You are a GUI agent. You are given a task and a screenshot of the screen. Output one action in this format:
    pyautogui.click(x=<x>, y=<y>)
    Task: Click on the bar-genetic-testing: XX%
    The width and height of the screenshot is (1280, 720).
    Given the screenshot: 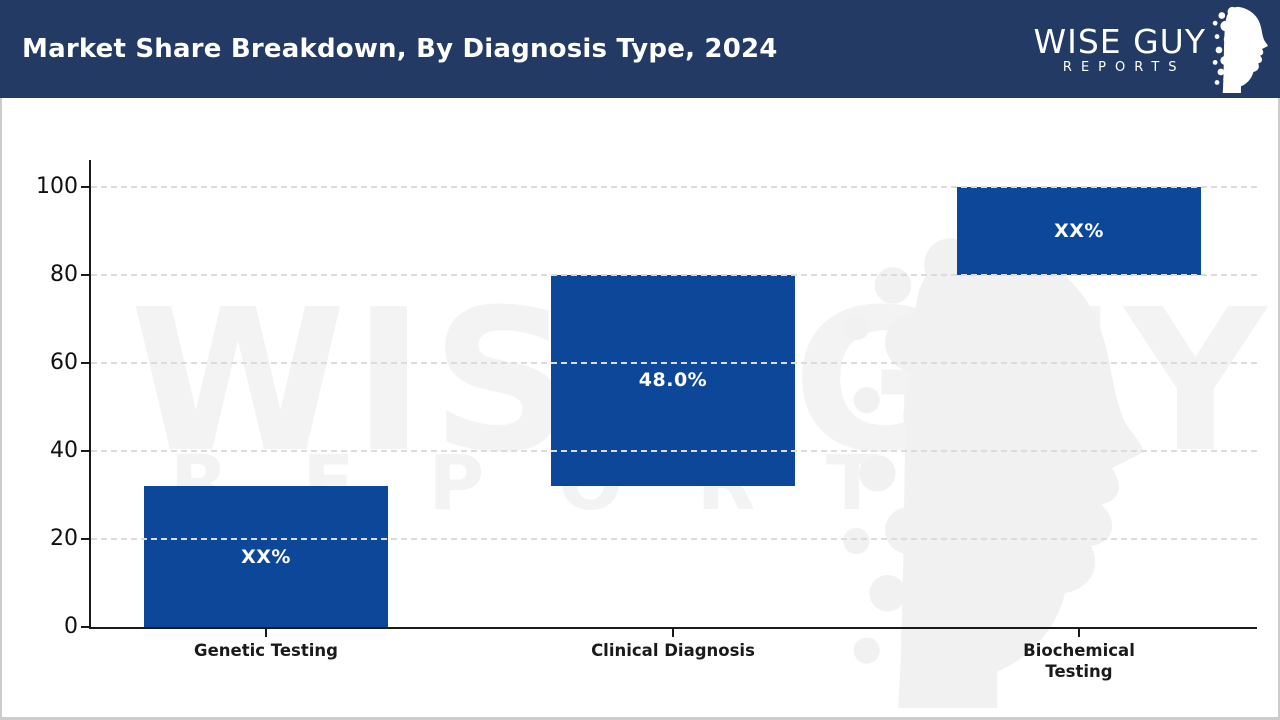 What is the action you would take?
    pyautogui.click(x=266, y=556)
    